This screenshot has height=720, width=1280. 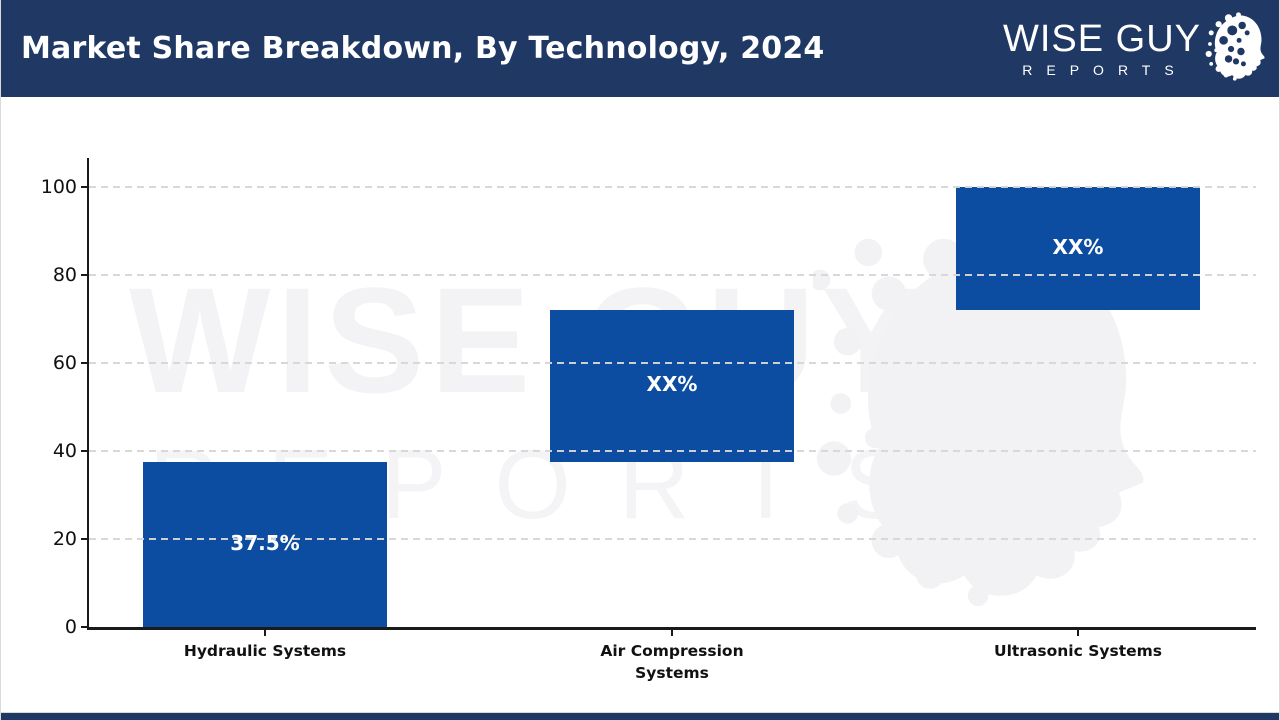 What do you see at coordinates (88, 393) in the screenshot?
I see `y-axis-line` at bounding box center [88, 393].